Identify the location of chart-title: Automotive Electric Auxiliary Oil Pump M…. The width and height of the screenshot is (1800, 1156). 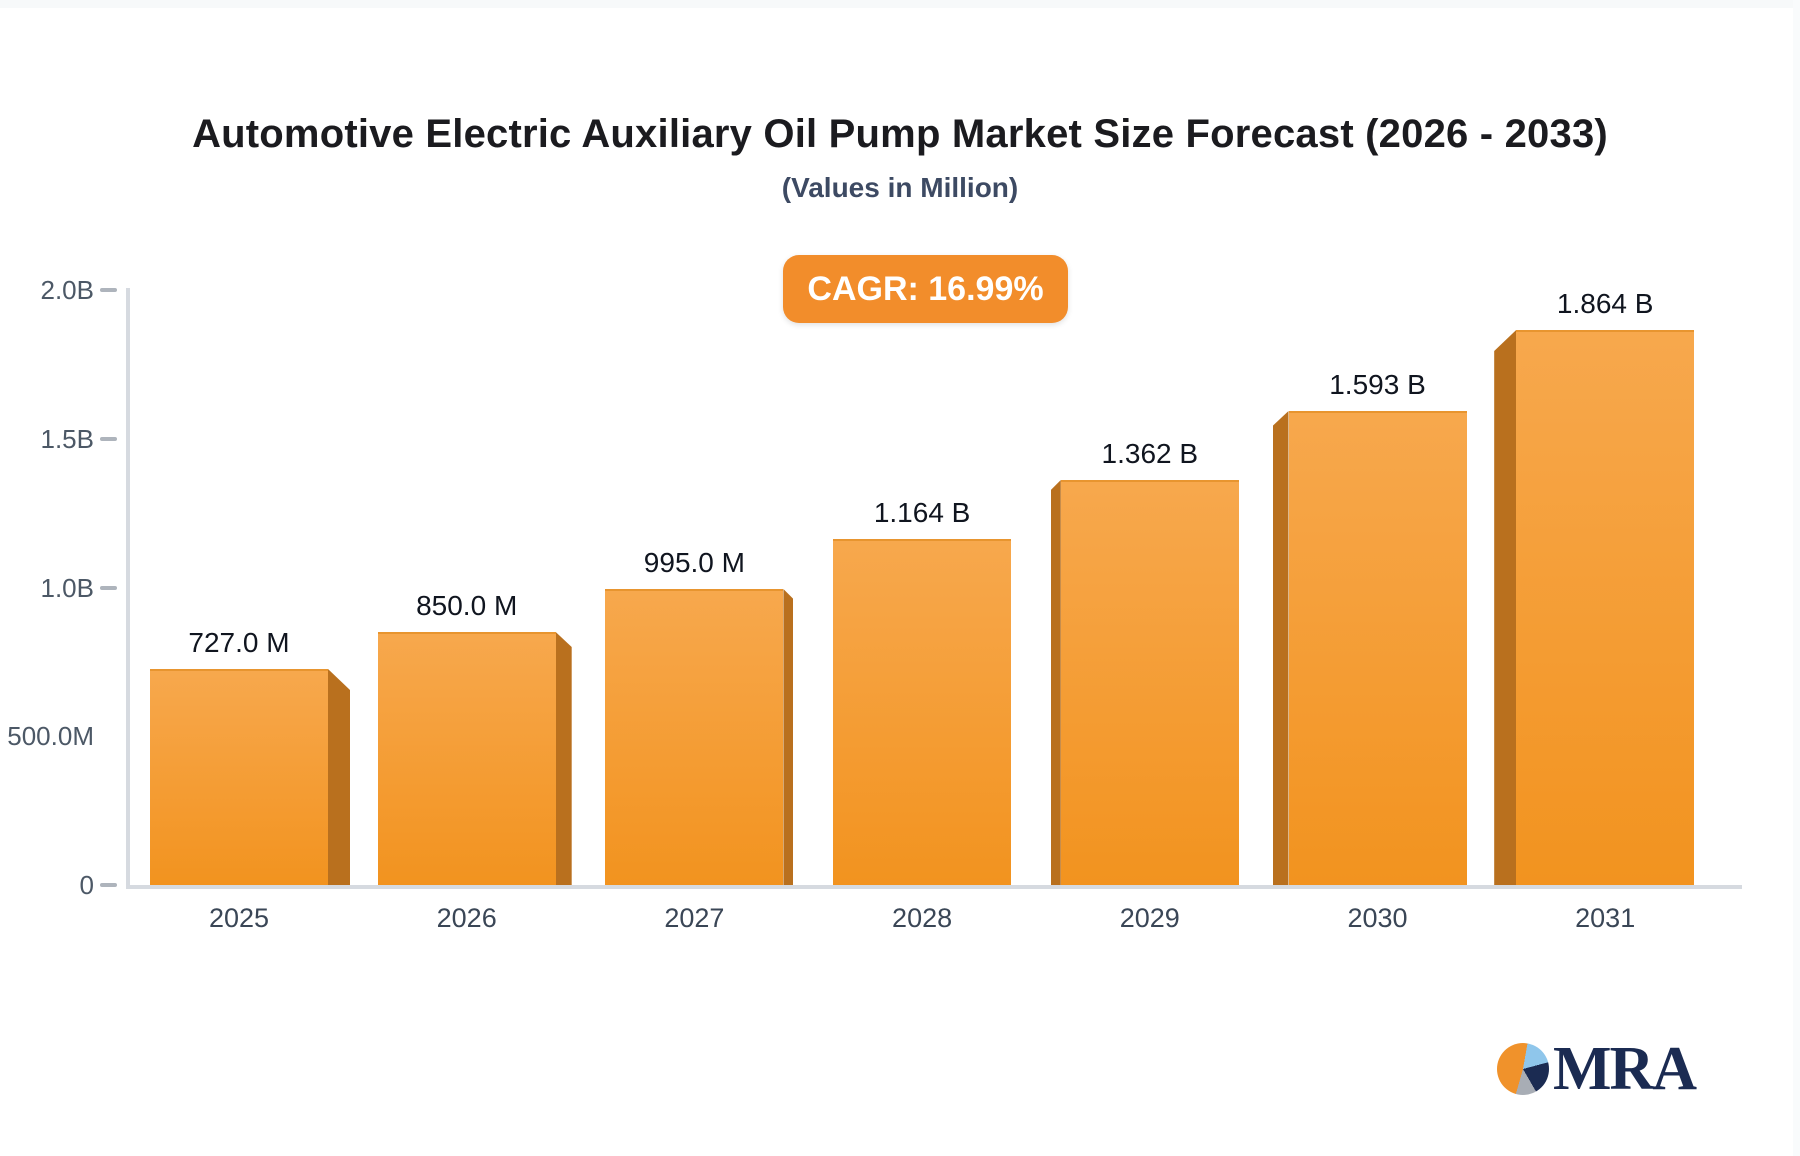
(900, 134).